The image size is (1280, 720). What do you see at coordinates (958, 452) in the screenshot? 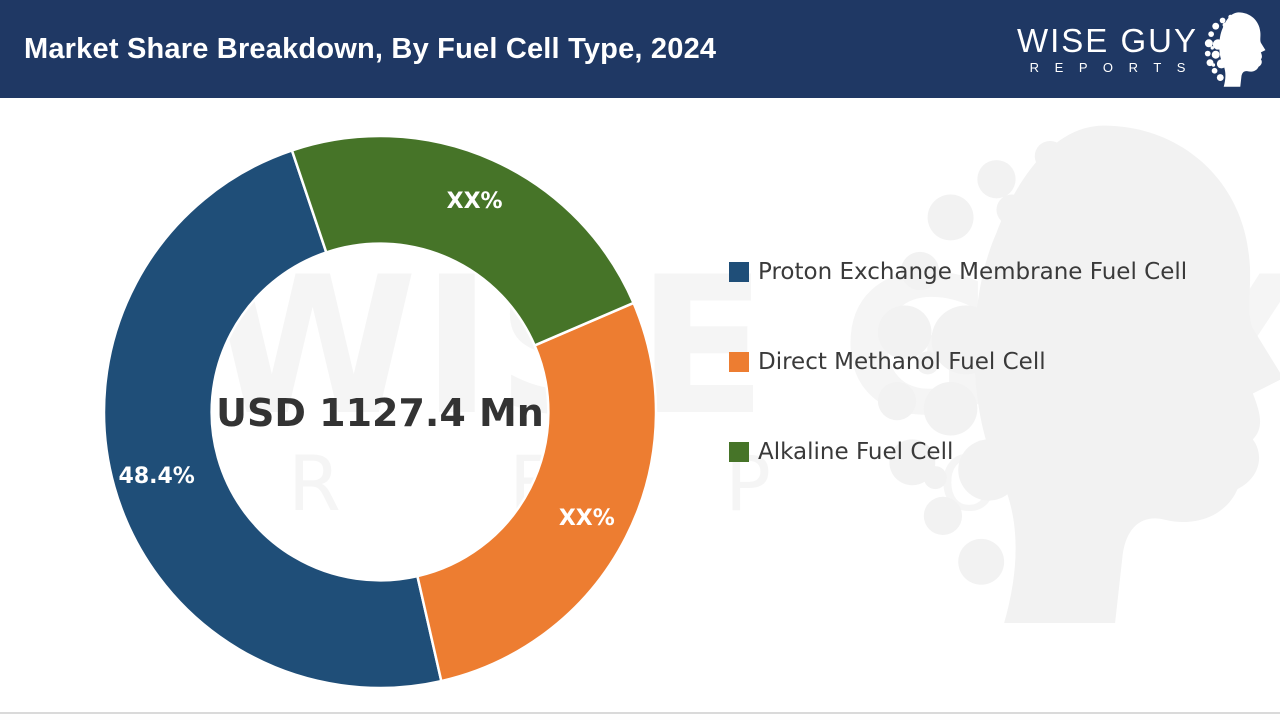
I see `legend-item-3: Alkaline Fuel Cell` at bounding box center [958, 452].